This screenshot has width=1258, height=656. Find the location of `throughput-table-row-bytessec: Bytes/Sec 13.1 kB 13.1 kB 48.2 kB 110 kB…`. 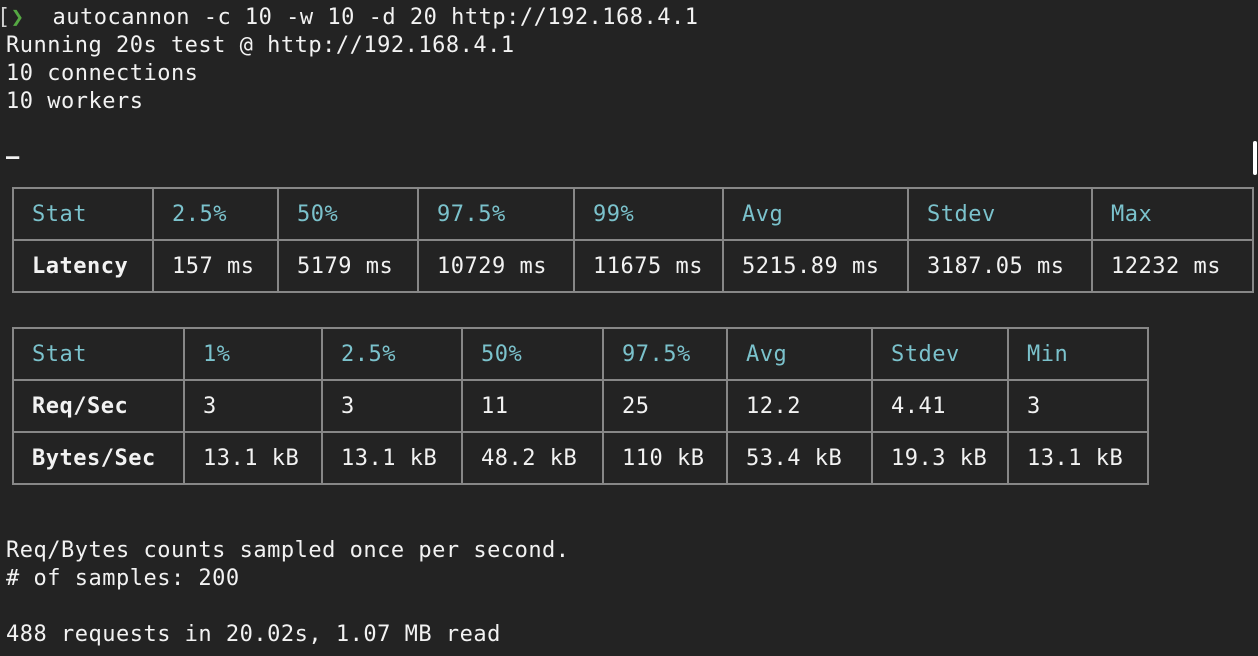

throughput-table-row-bytessec: Bytes/Sec 13.1 kB 13.1 kB 48.2 kB 110 kB… is located at coordinates (580, 458).